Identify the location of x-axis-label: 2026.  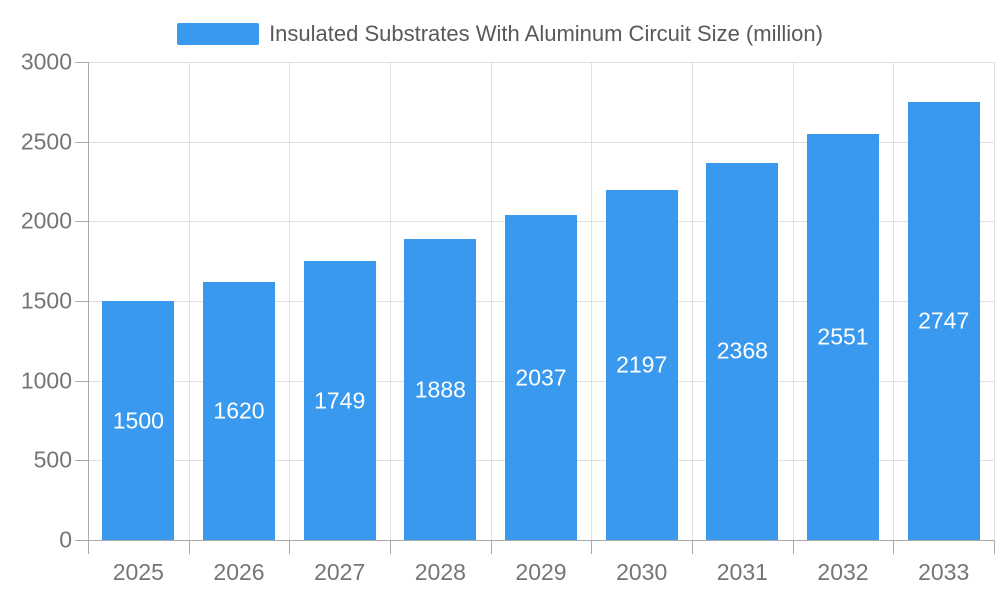
(239, 572).